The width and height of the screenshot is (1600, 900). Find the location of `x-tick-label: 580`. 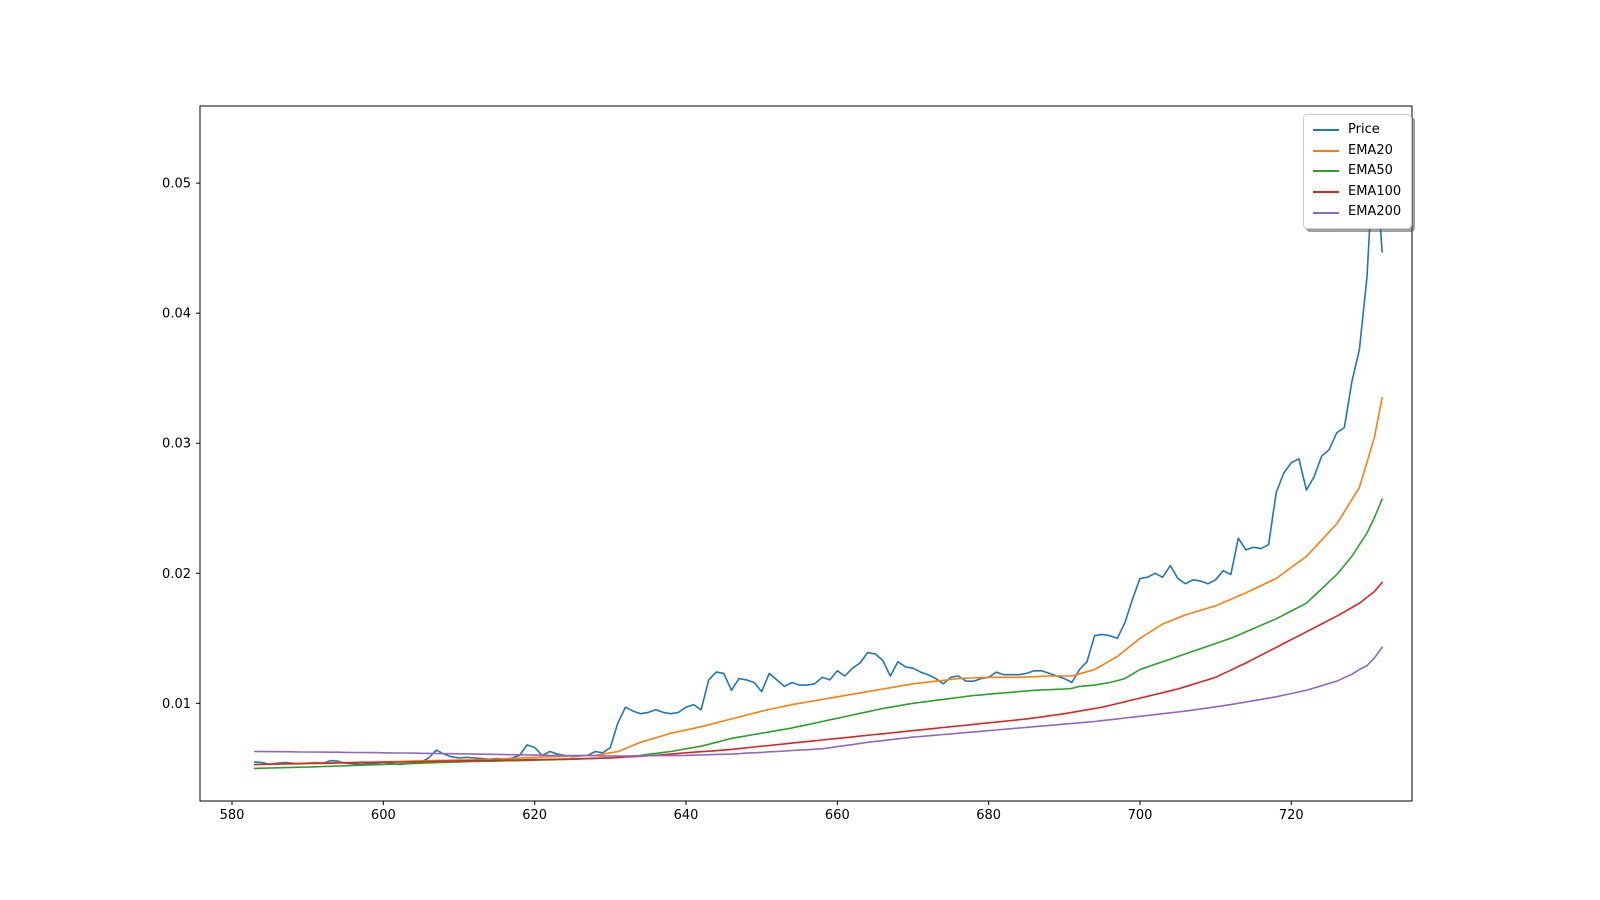

x-tick-label: 580 is located at coordinates (232, 815).